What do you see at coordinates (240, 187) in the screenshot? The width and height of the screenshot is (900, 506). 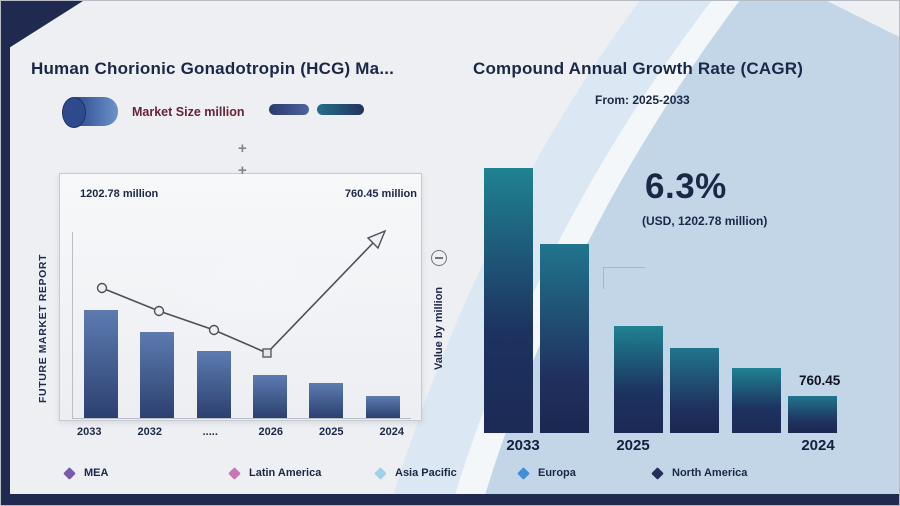 I see `left-chart-values: 1202.78 million 760.45 million` at bounding box center [240, 187].